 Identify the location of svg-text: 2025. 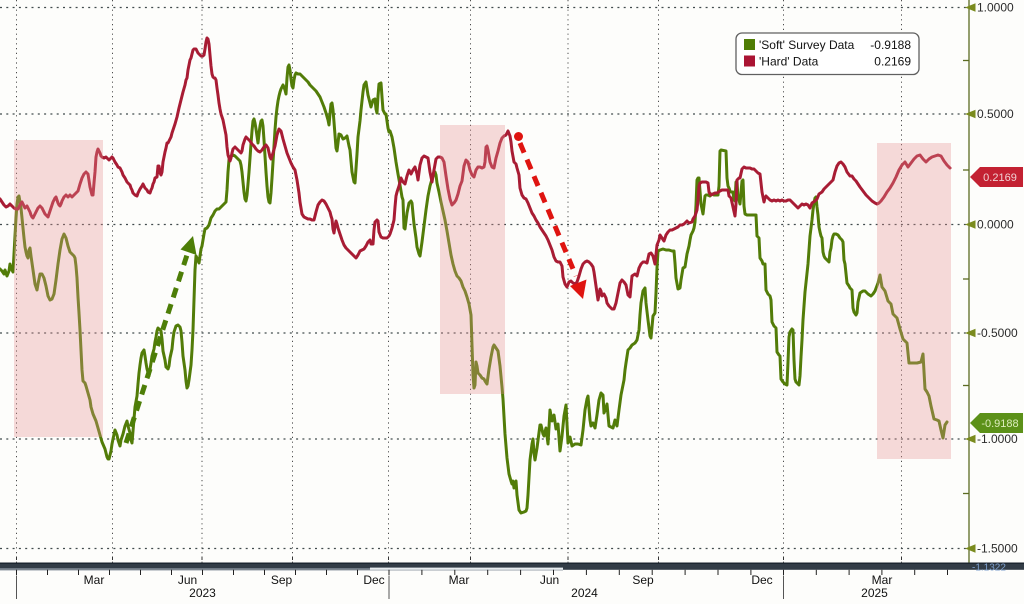
(874, 592).